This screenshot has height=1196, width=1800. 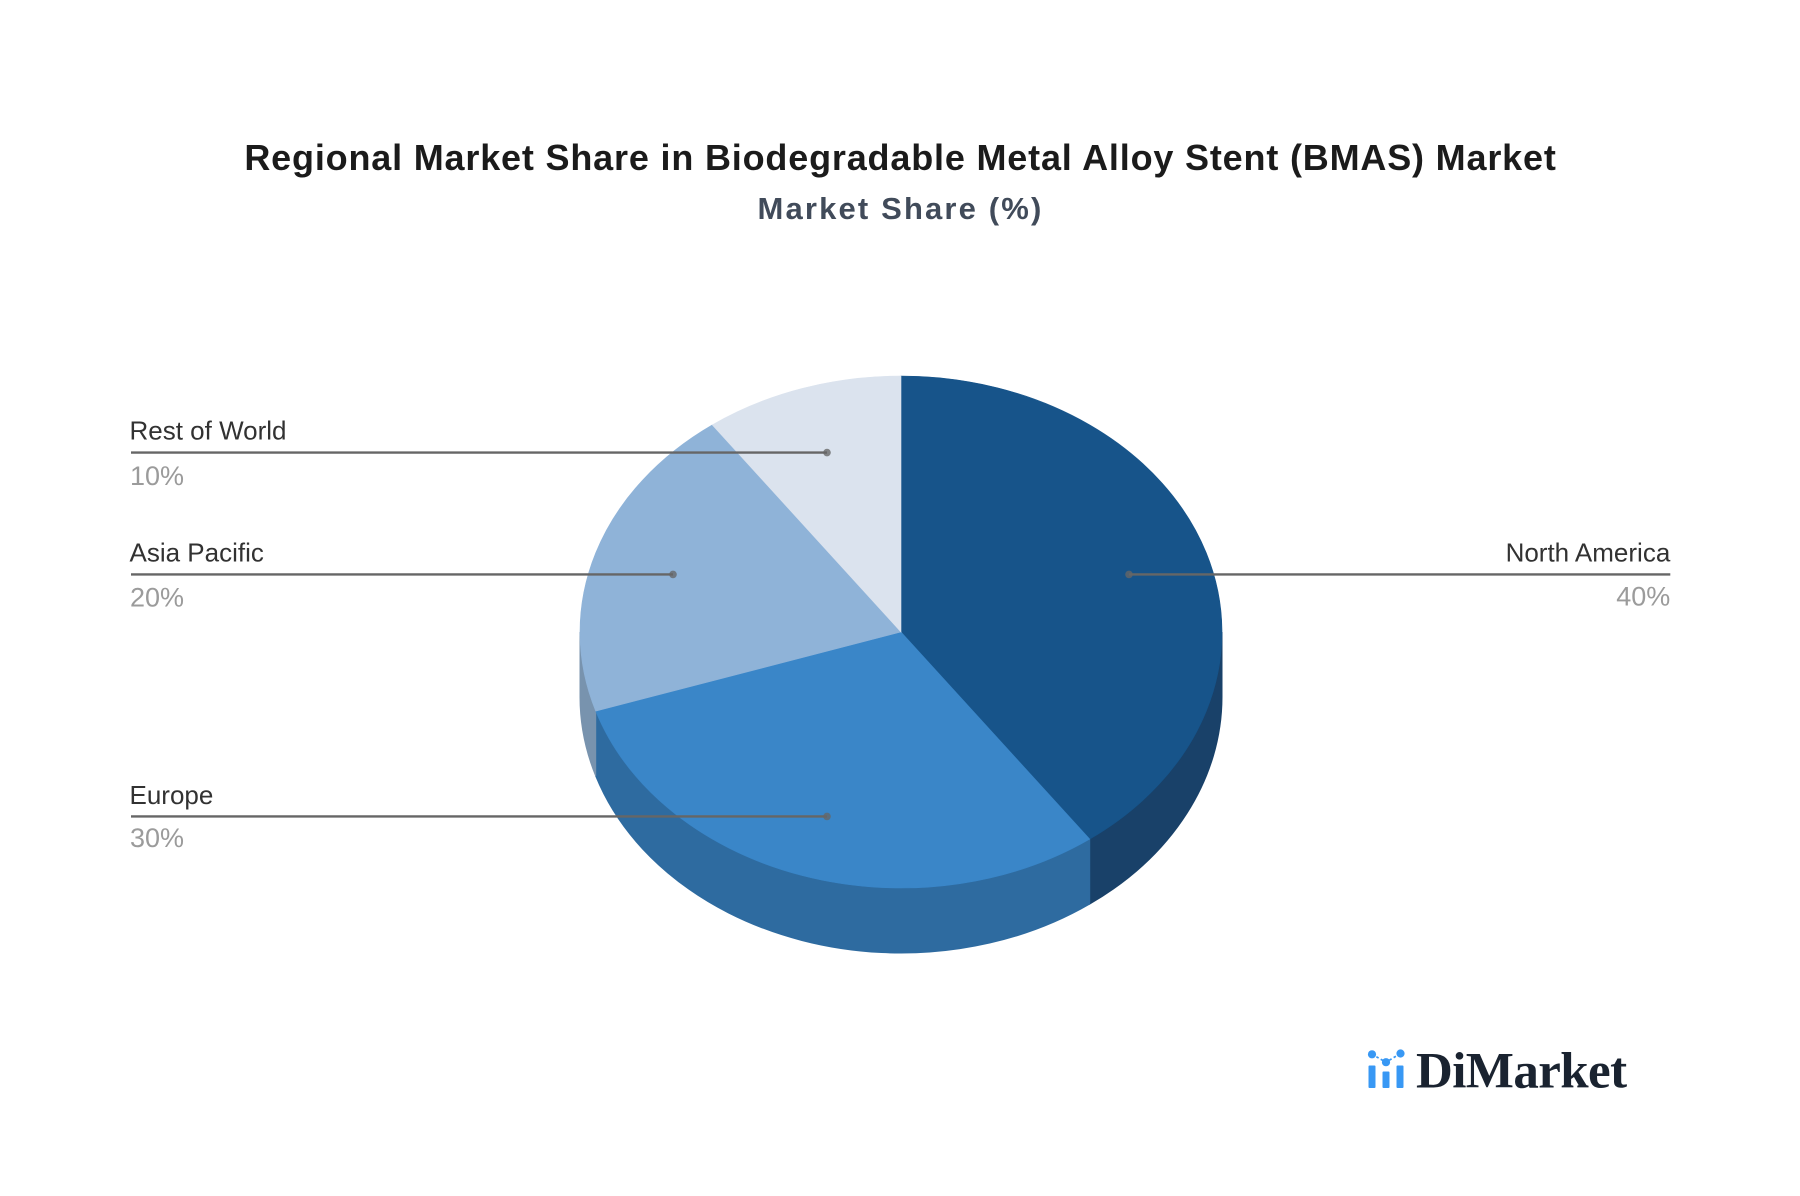 What do you see at coordinates (157, 476) in the screenshot?
I see `svg-text: 10%` at bounding box center [157, 476].